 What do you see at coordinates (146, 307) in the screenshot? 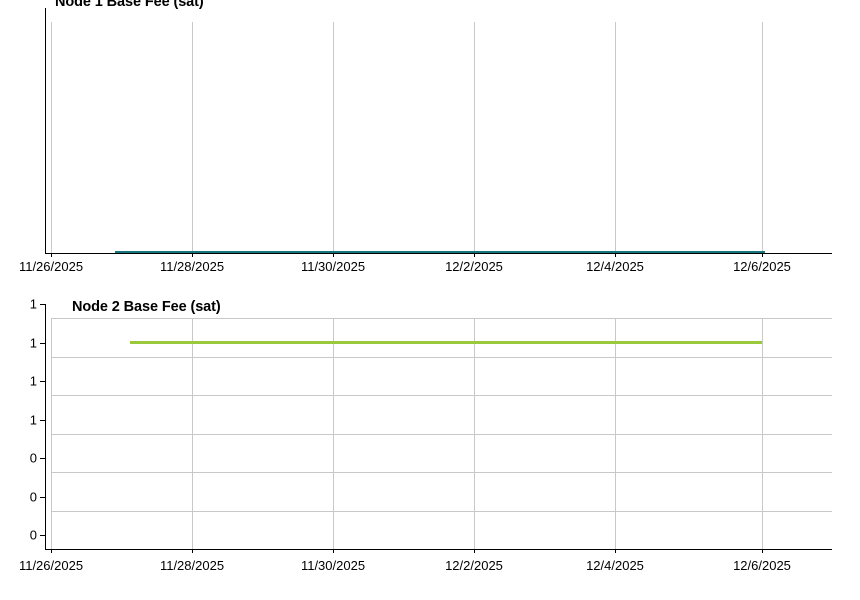
I see `chart-title-node2: Node 2 Base Fee (sat)` at bounding box center [146, 307].